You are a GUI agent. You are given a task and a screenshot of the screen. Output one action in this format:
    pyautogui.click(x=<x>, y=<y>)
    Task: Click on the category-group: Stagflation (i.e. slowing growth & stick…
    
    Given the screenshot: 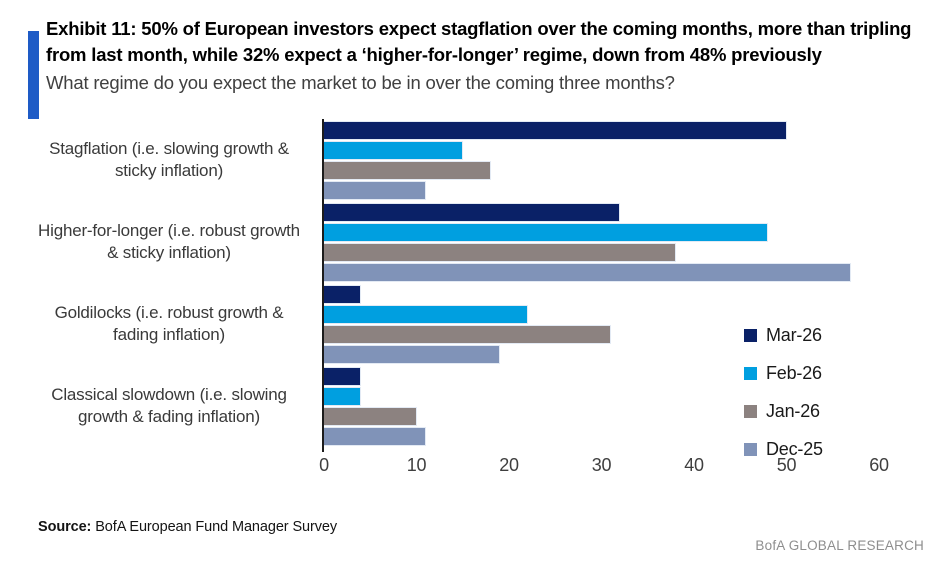 What is the action you would take?
    pyautogui.click(x=475, y=160)
    